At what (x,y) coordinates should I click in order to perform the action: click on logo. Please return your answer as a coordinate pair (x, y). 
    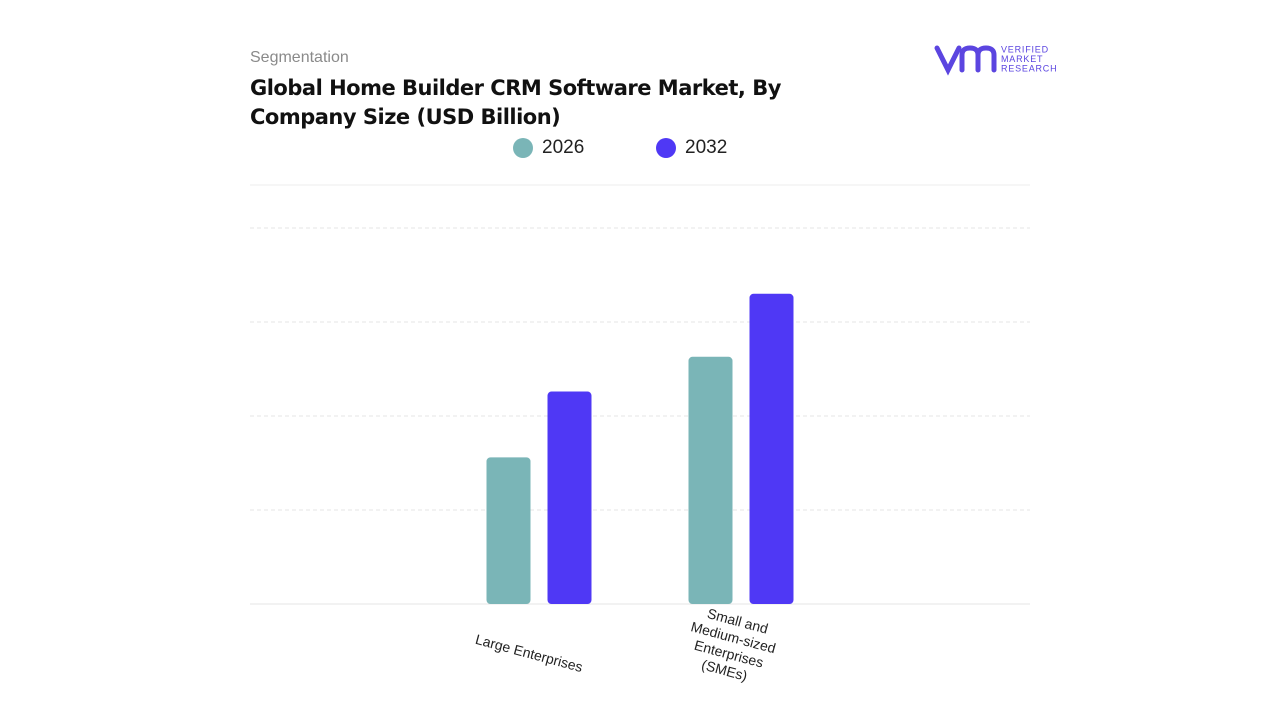
    Looking at the image, I should click on (965, 60).